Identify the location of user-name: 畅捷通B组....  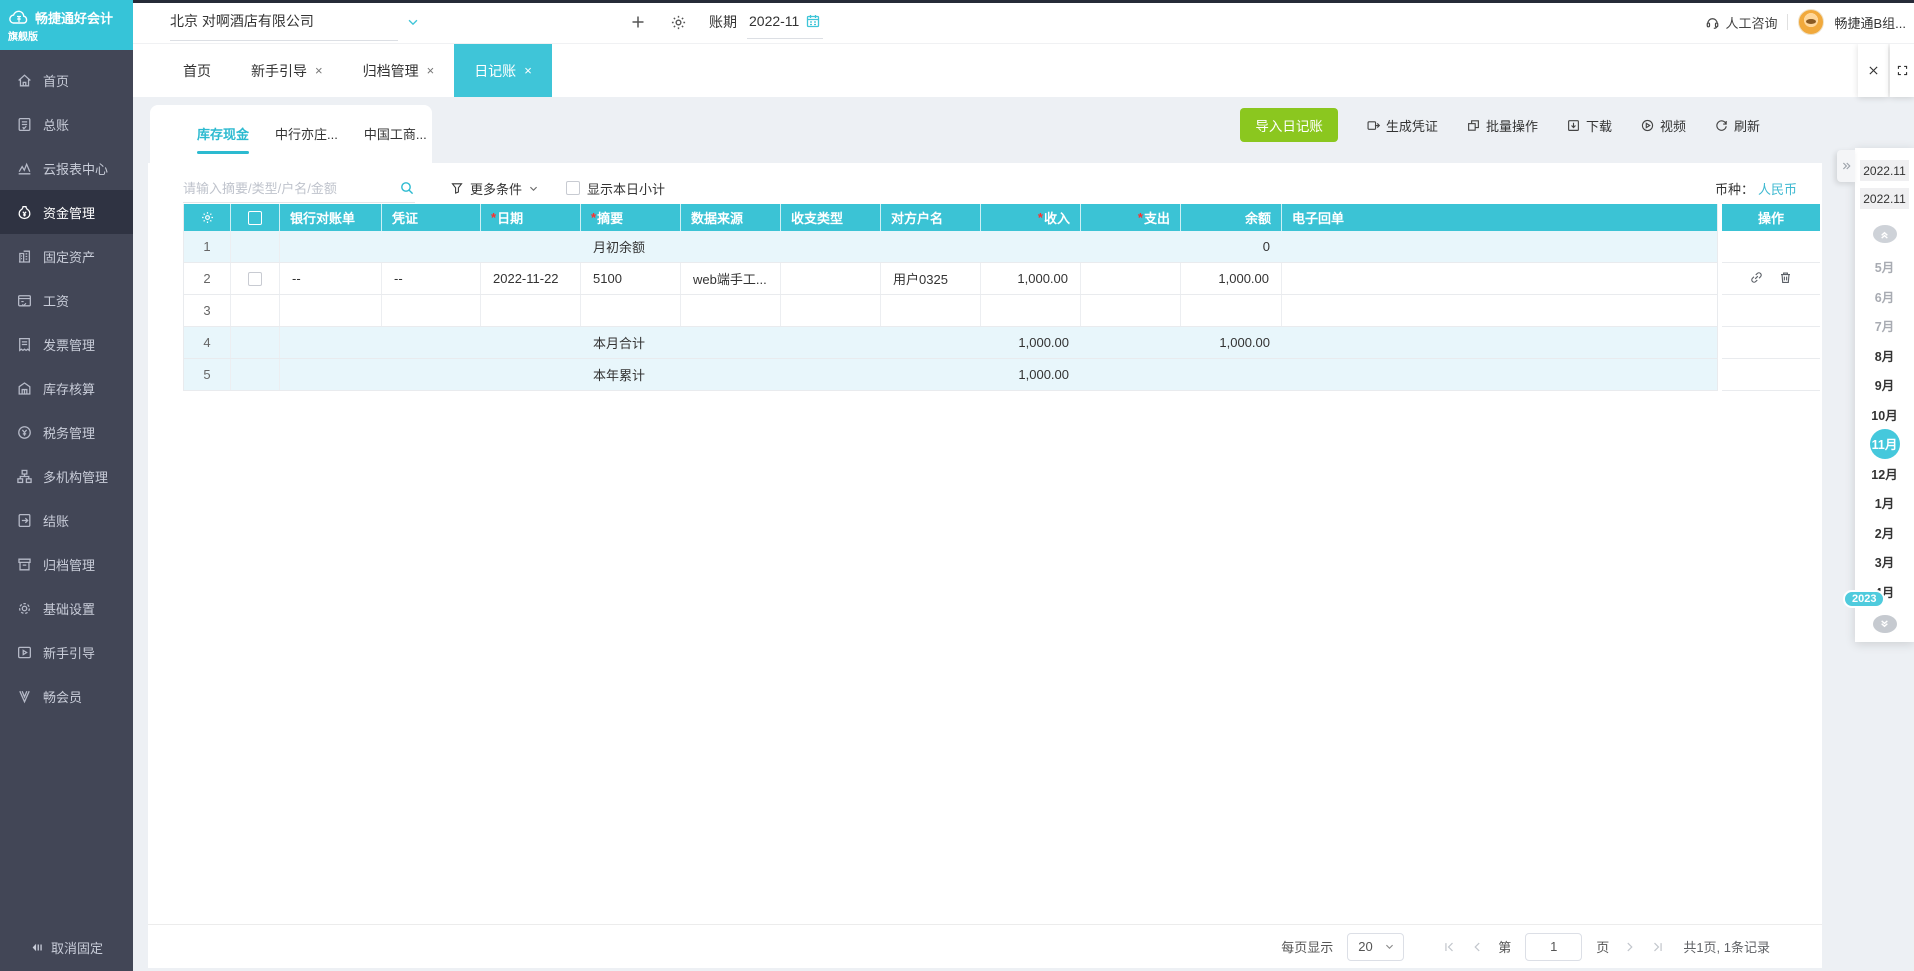
(1870, 23).